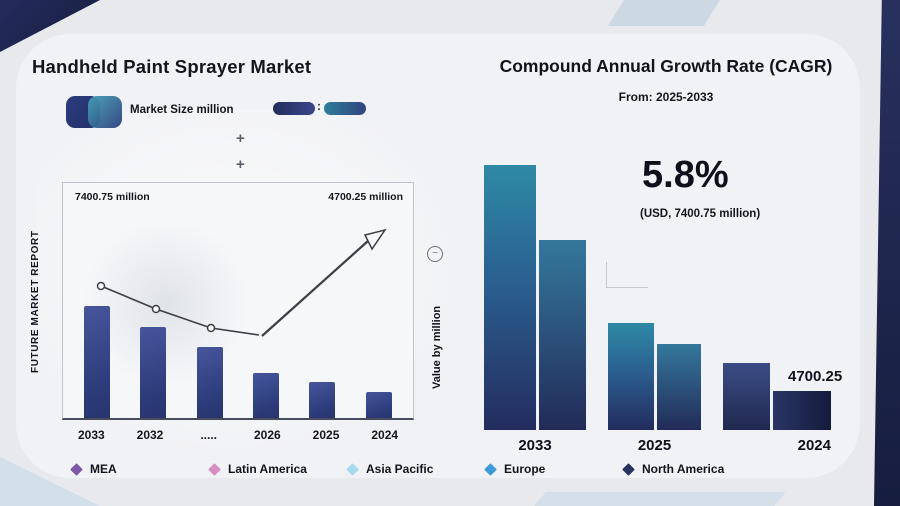 Image resolution: width=900 pixels, height=506 pixels. Describe the element at coordinates (683, 469) in the screenshot. I see `legend-label: North America` at that location.